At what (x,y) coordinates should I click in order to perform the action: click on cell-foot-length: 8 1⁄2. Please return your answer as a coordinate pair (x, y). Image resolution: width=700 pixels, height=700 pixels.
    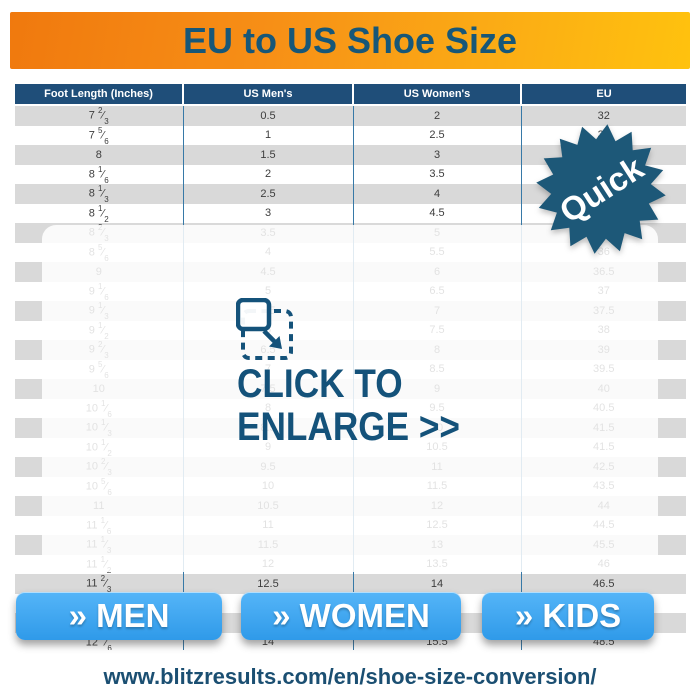
    Looking at the image, I should click on (99, 213).